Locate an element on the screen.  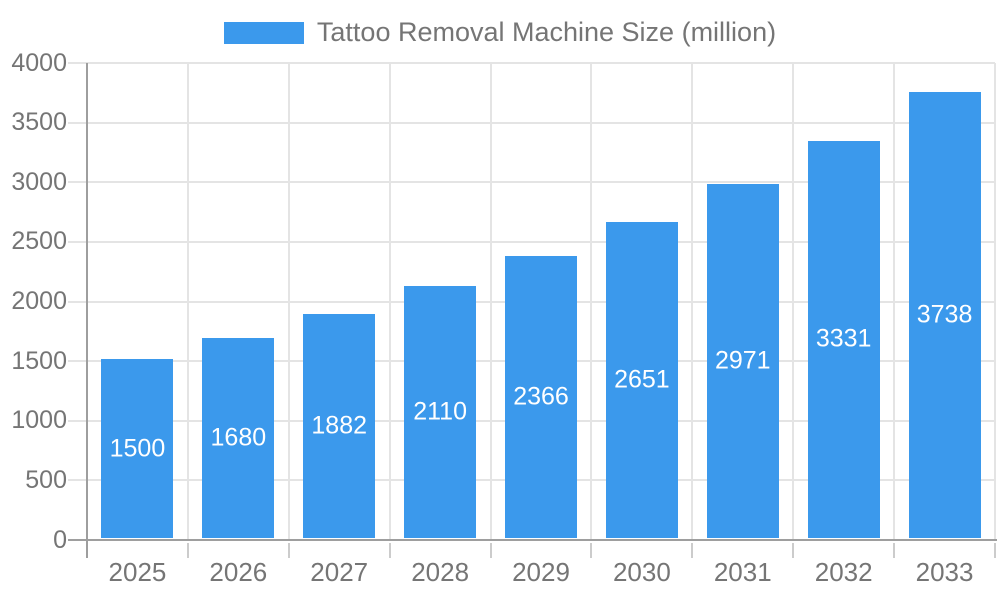
bar-value-label: 3738 is located at coordinates (944, 314).